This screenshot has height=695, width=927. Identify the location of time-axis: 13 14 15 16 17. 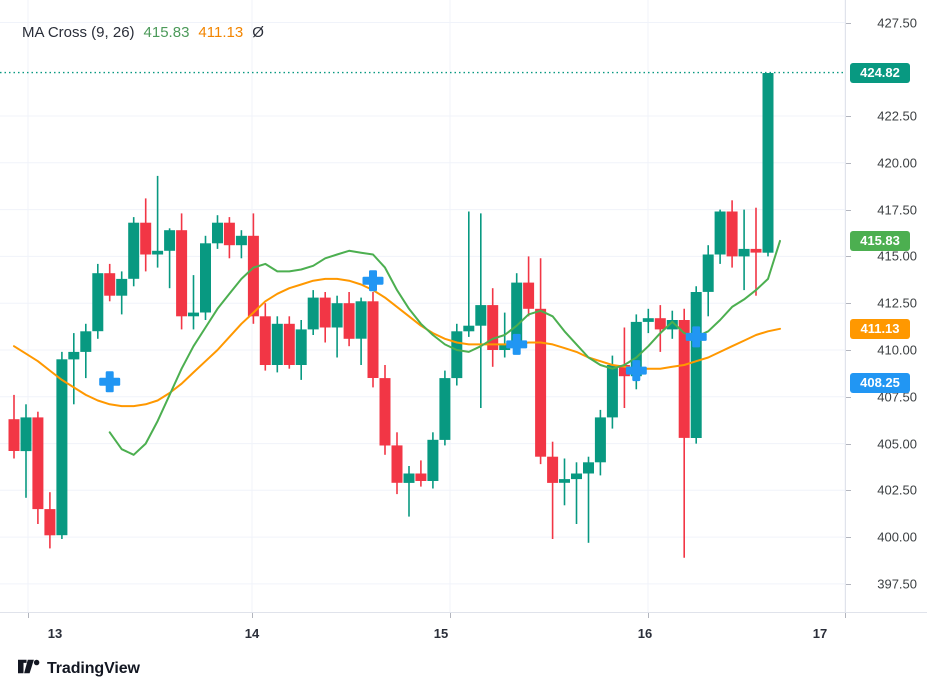
(463, 632).